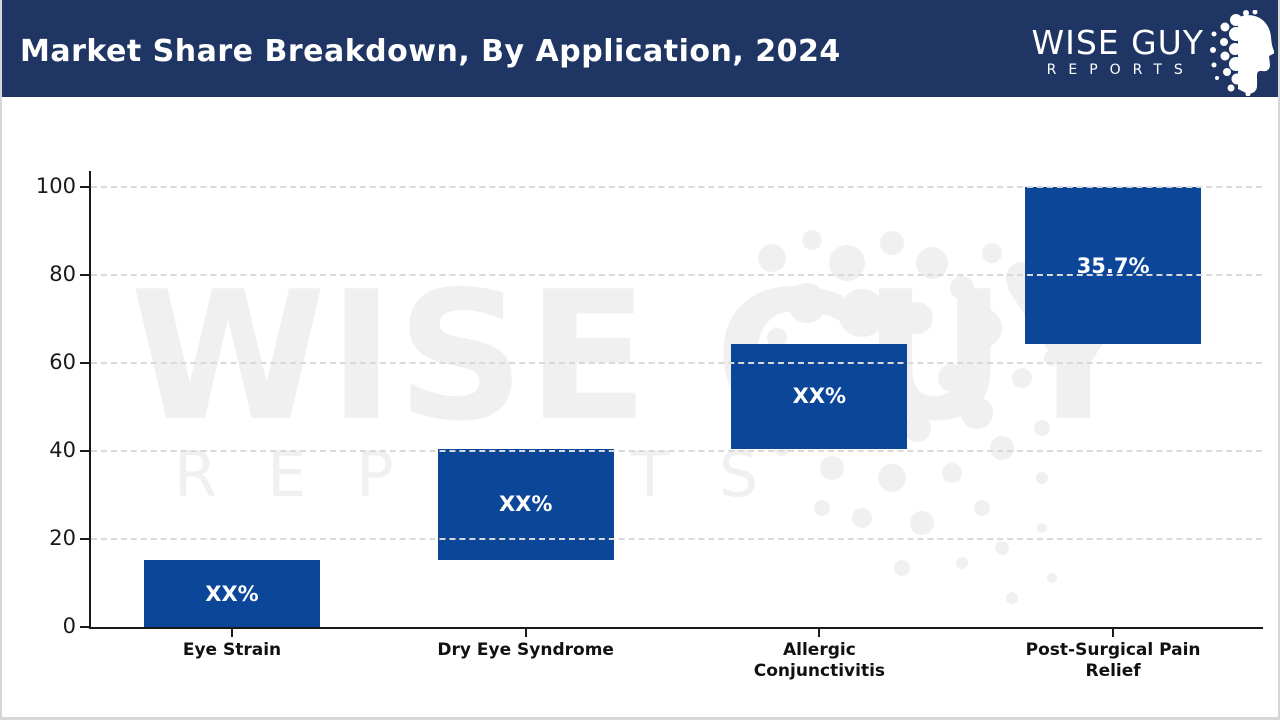 Image resolution: width=1280 pixels, height=720 pixels. I want to click on wise-guy-reports-logo: WISE GUY REPORTS, so click(1144, 51).